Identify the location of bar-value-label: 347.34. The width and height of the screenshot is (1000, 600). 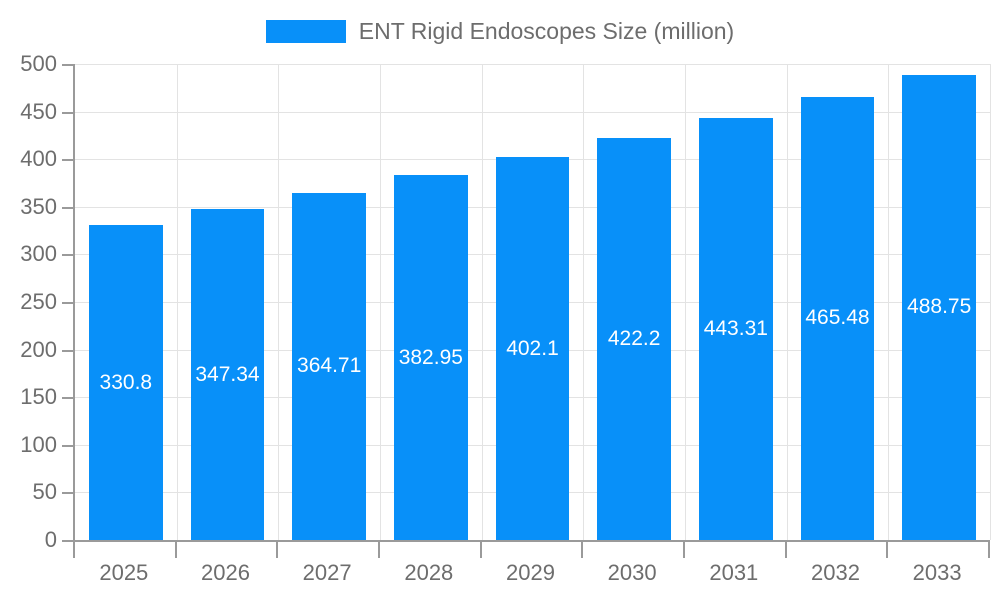
(227, 374).